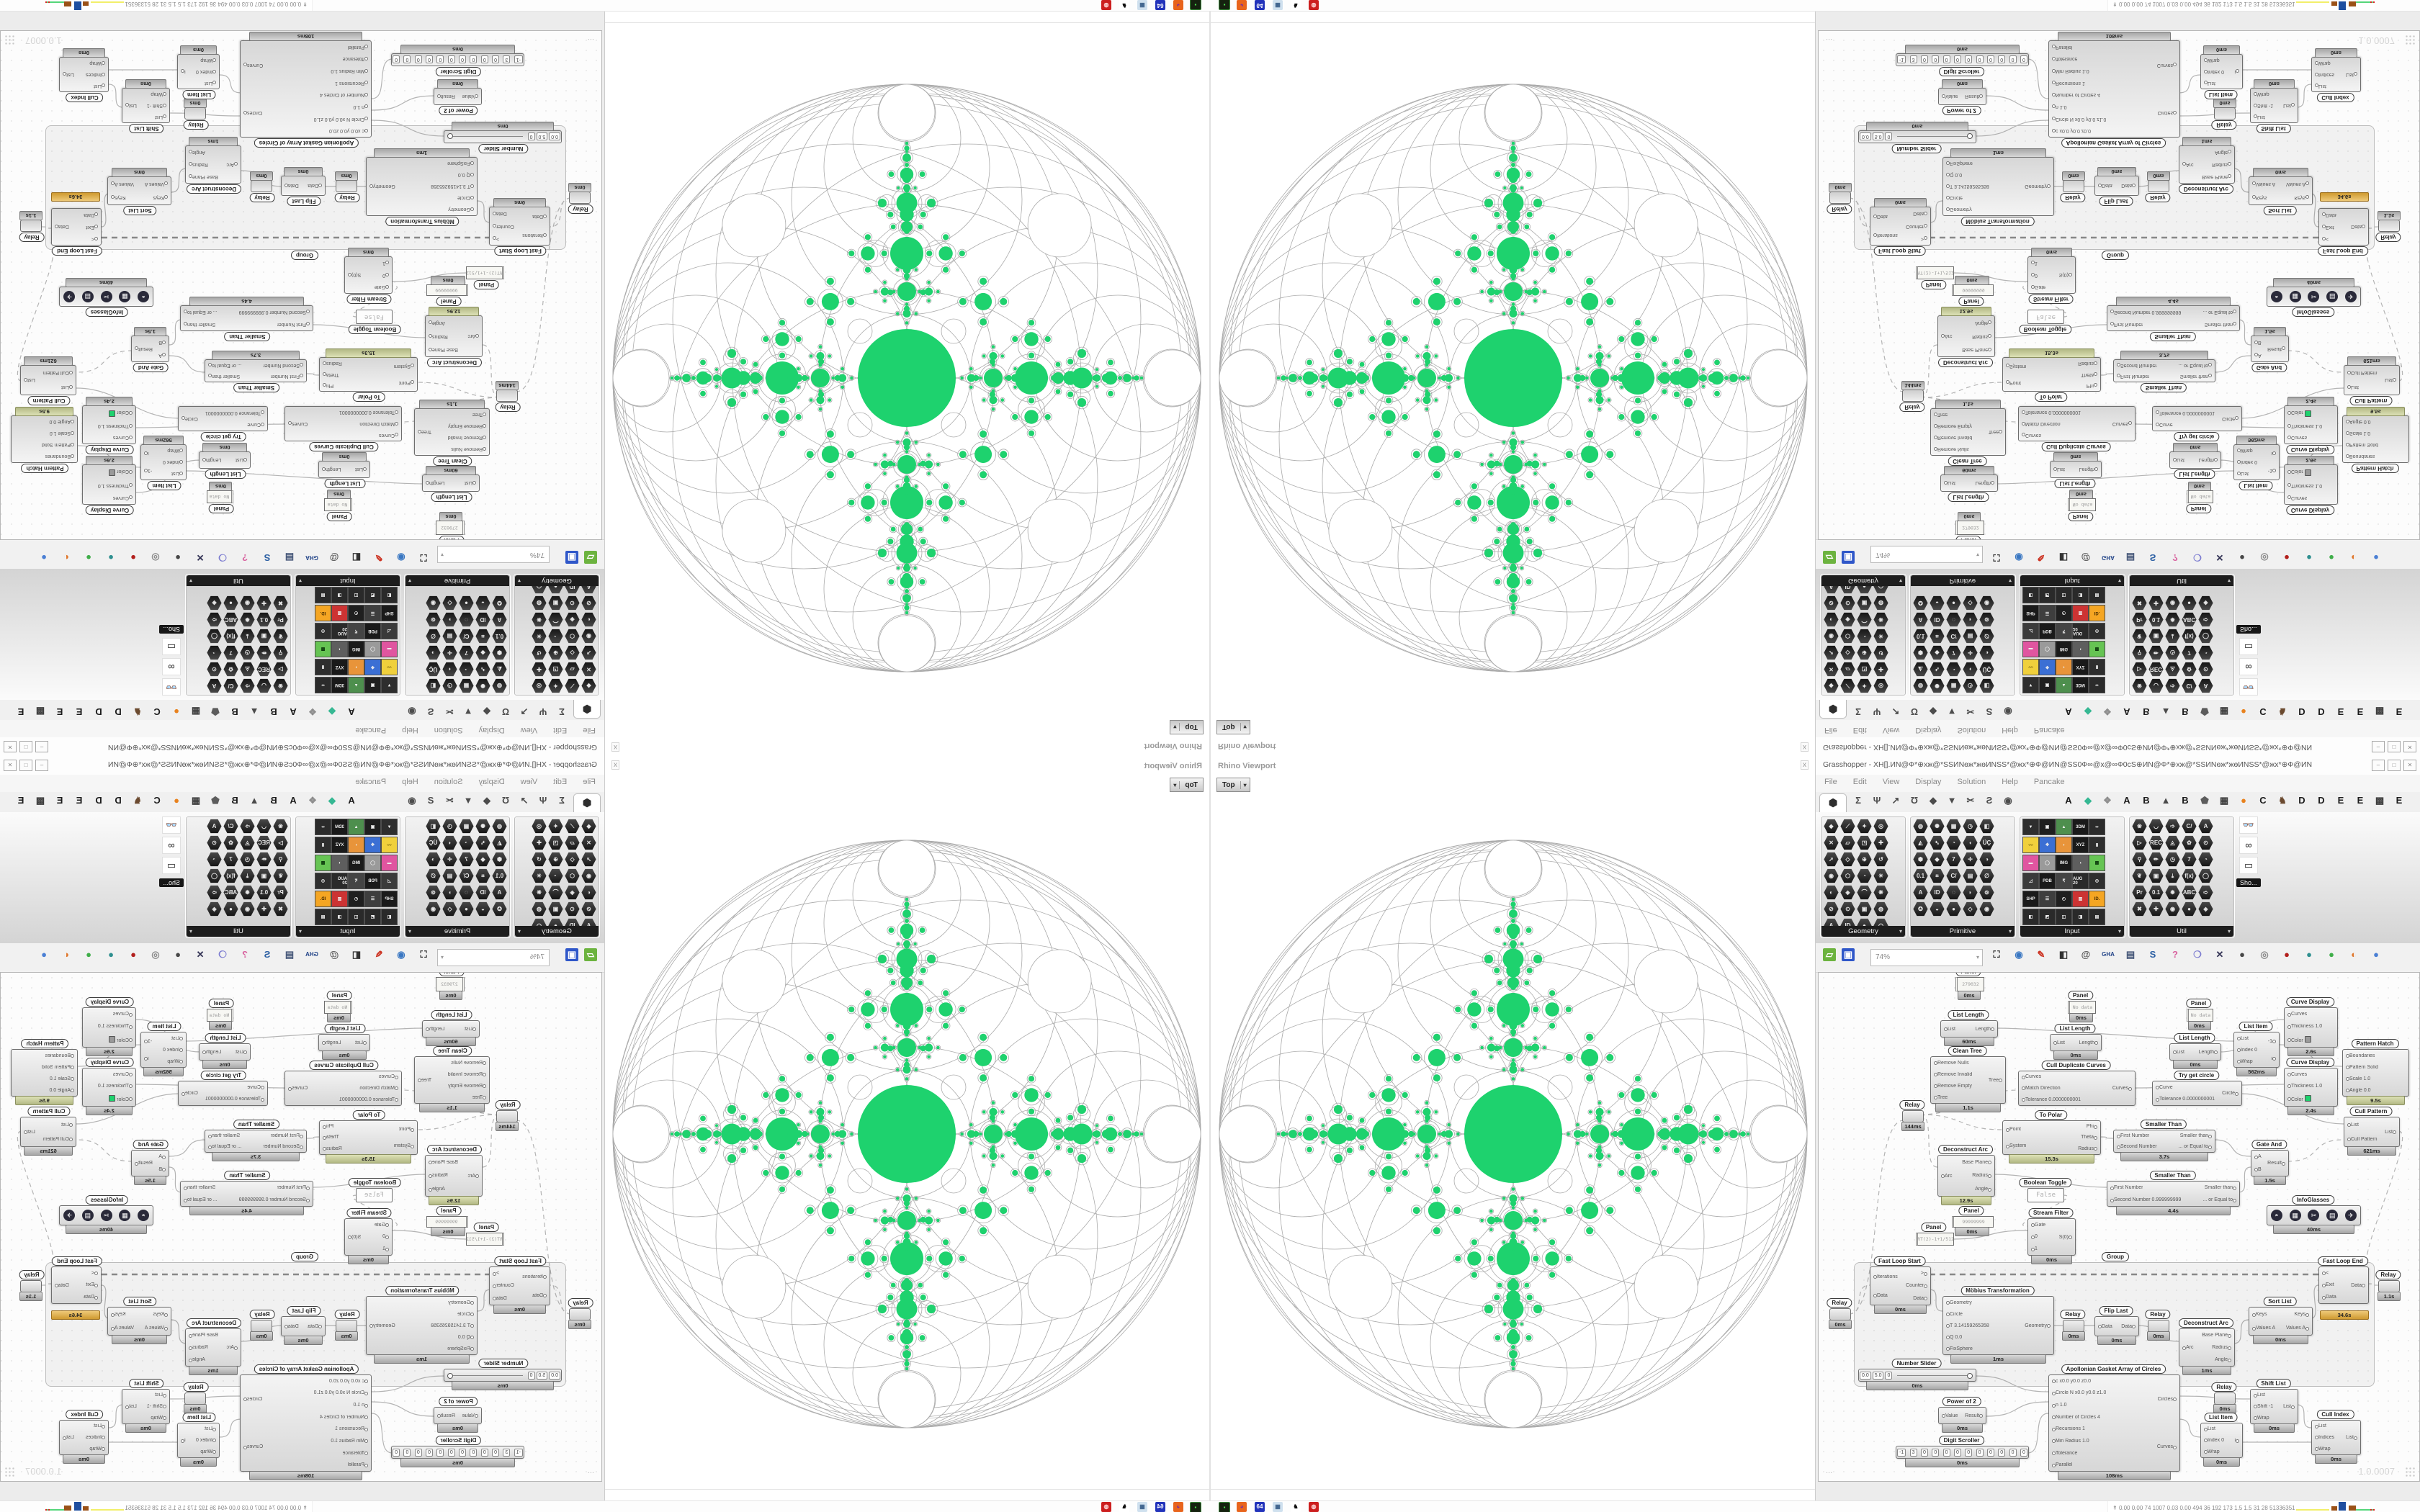 The height and width of the screenshot is (1512, 2420). What do you see at coordinates (1160, 5) in the screenshot?
I see `floppy64-icon: 64` at bounding box center [1160, 5].